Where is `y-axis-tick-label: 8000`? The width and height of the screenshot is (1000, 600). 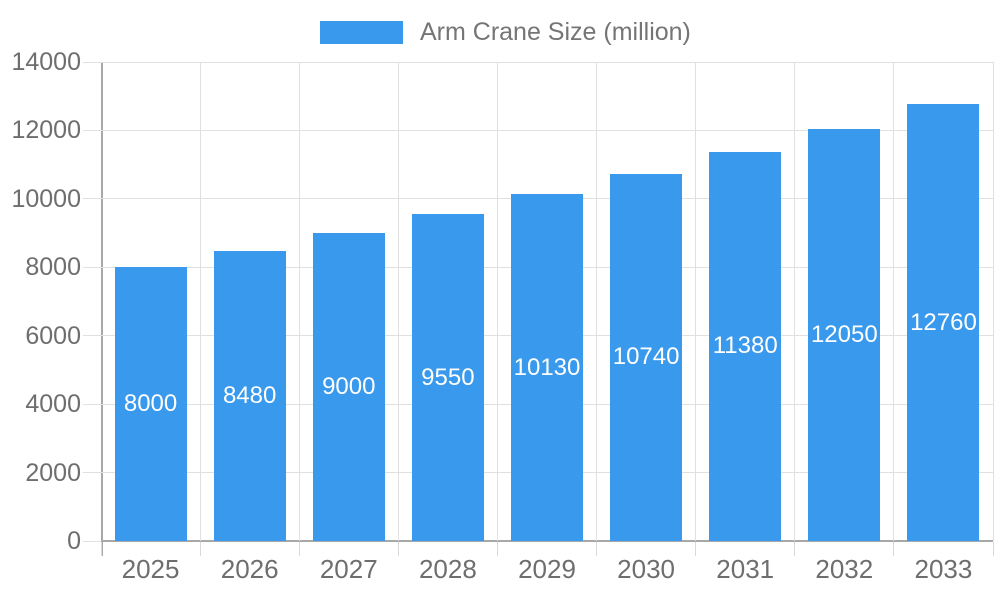
y-axis-tick-label: 8000 is located at coordinates (53, 267).